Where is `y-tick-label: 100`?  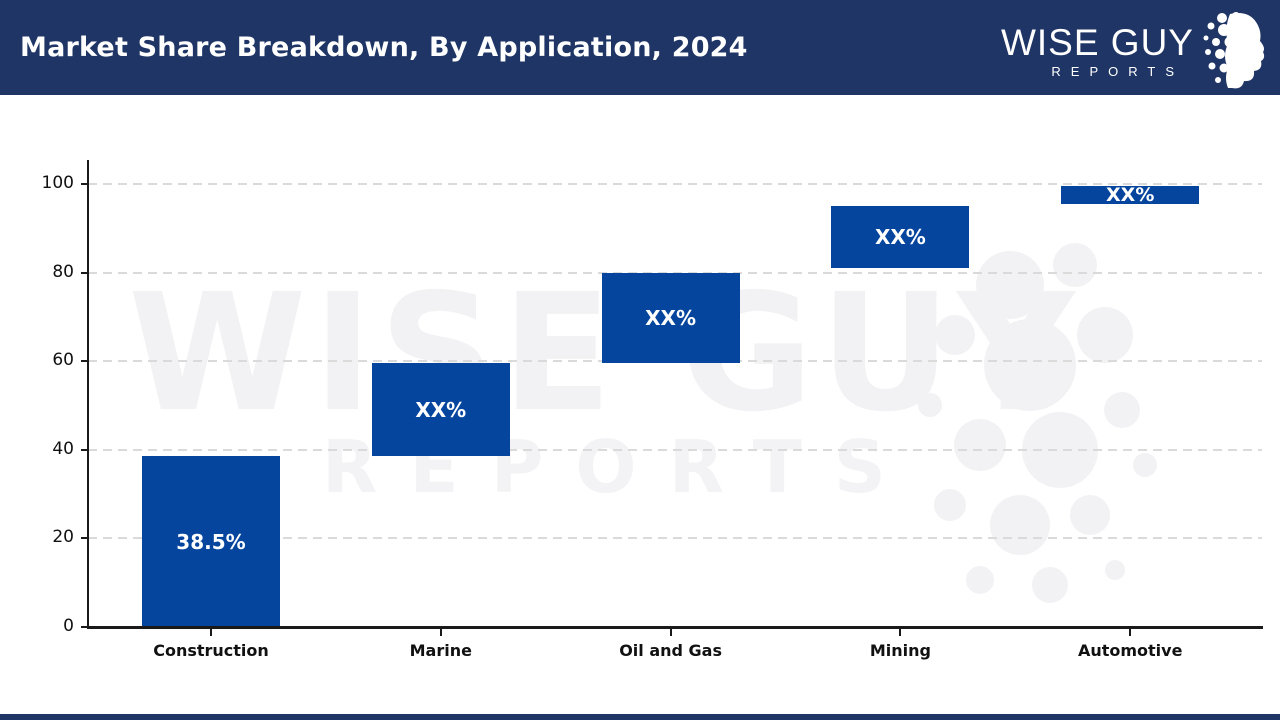 y-tick-label: 100 is located at coordinates (57, 183).